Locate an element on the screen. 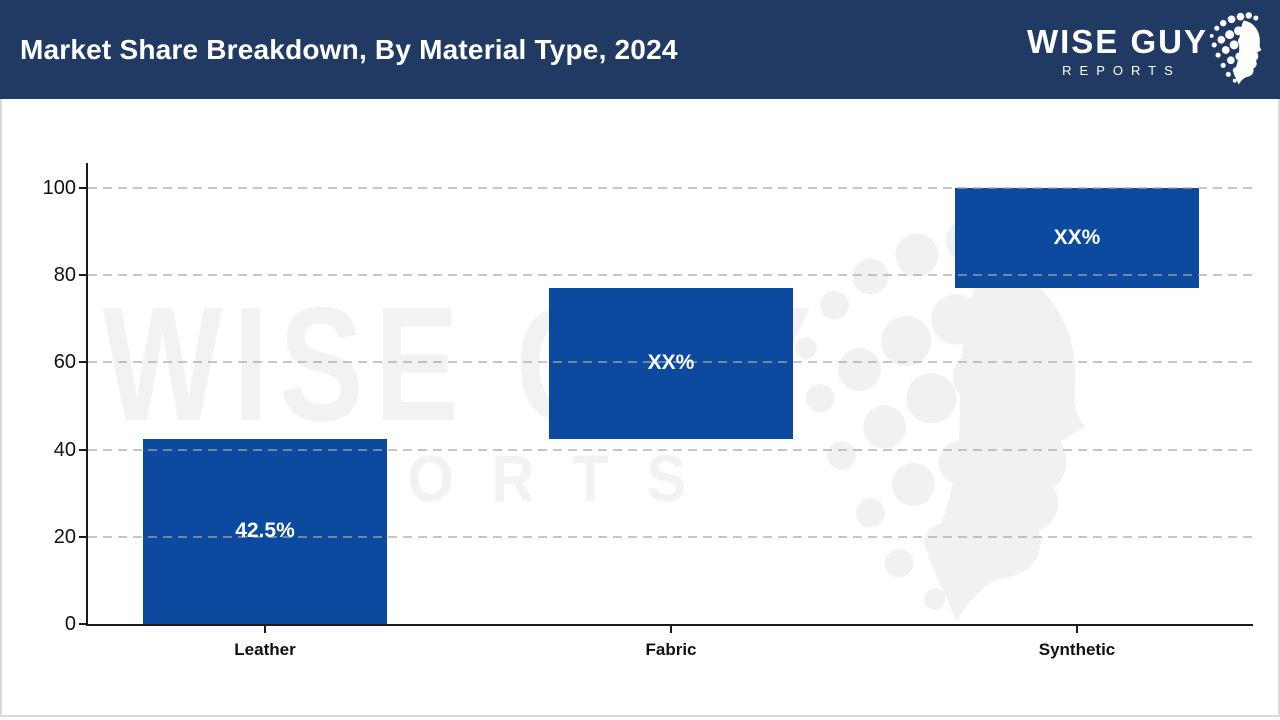  x-tick-label-leather: Leather is located at coordinates (265, 649).